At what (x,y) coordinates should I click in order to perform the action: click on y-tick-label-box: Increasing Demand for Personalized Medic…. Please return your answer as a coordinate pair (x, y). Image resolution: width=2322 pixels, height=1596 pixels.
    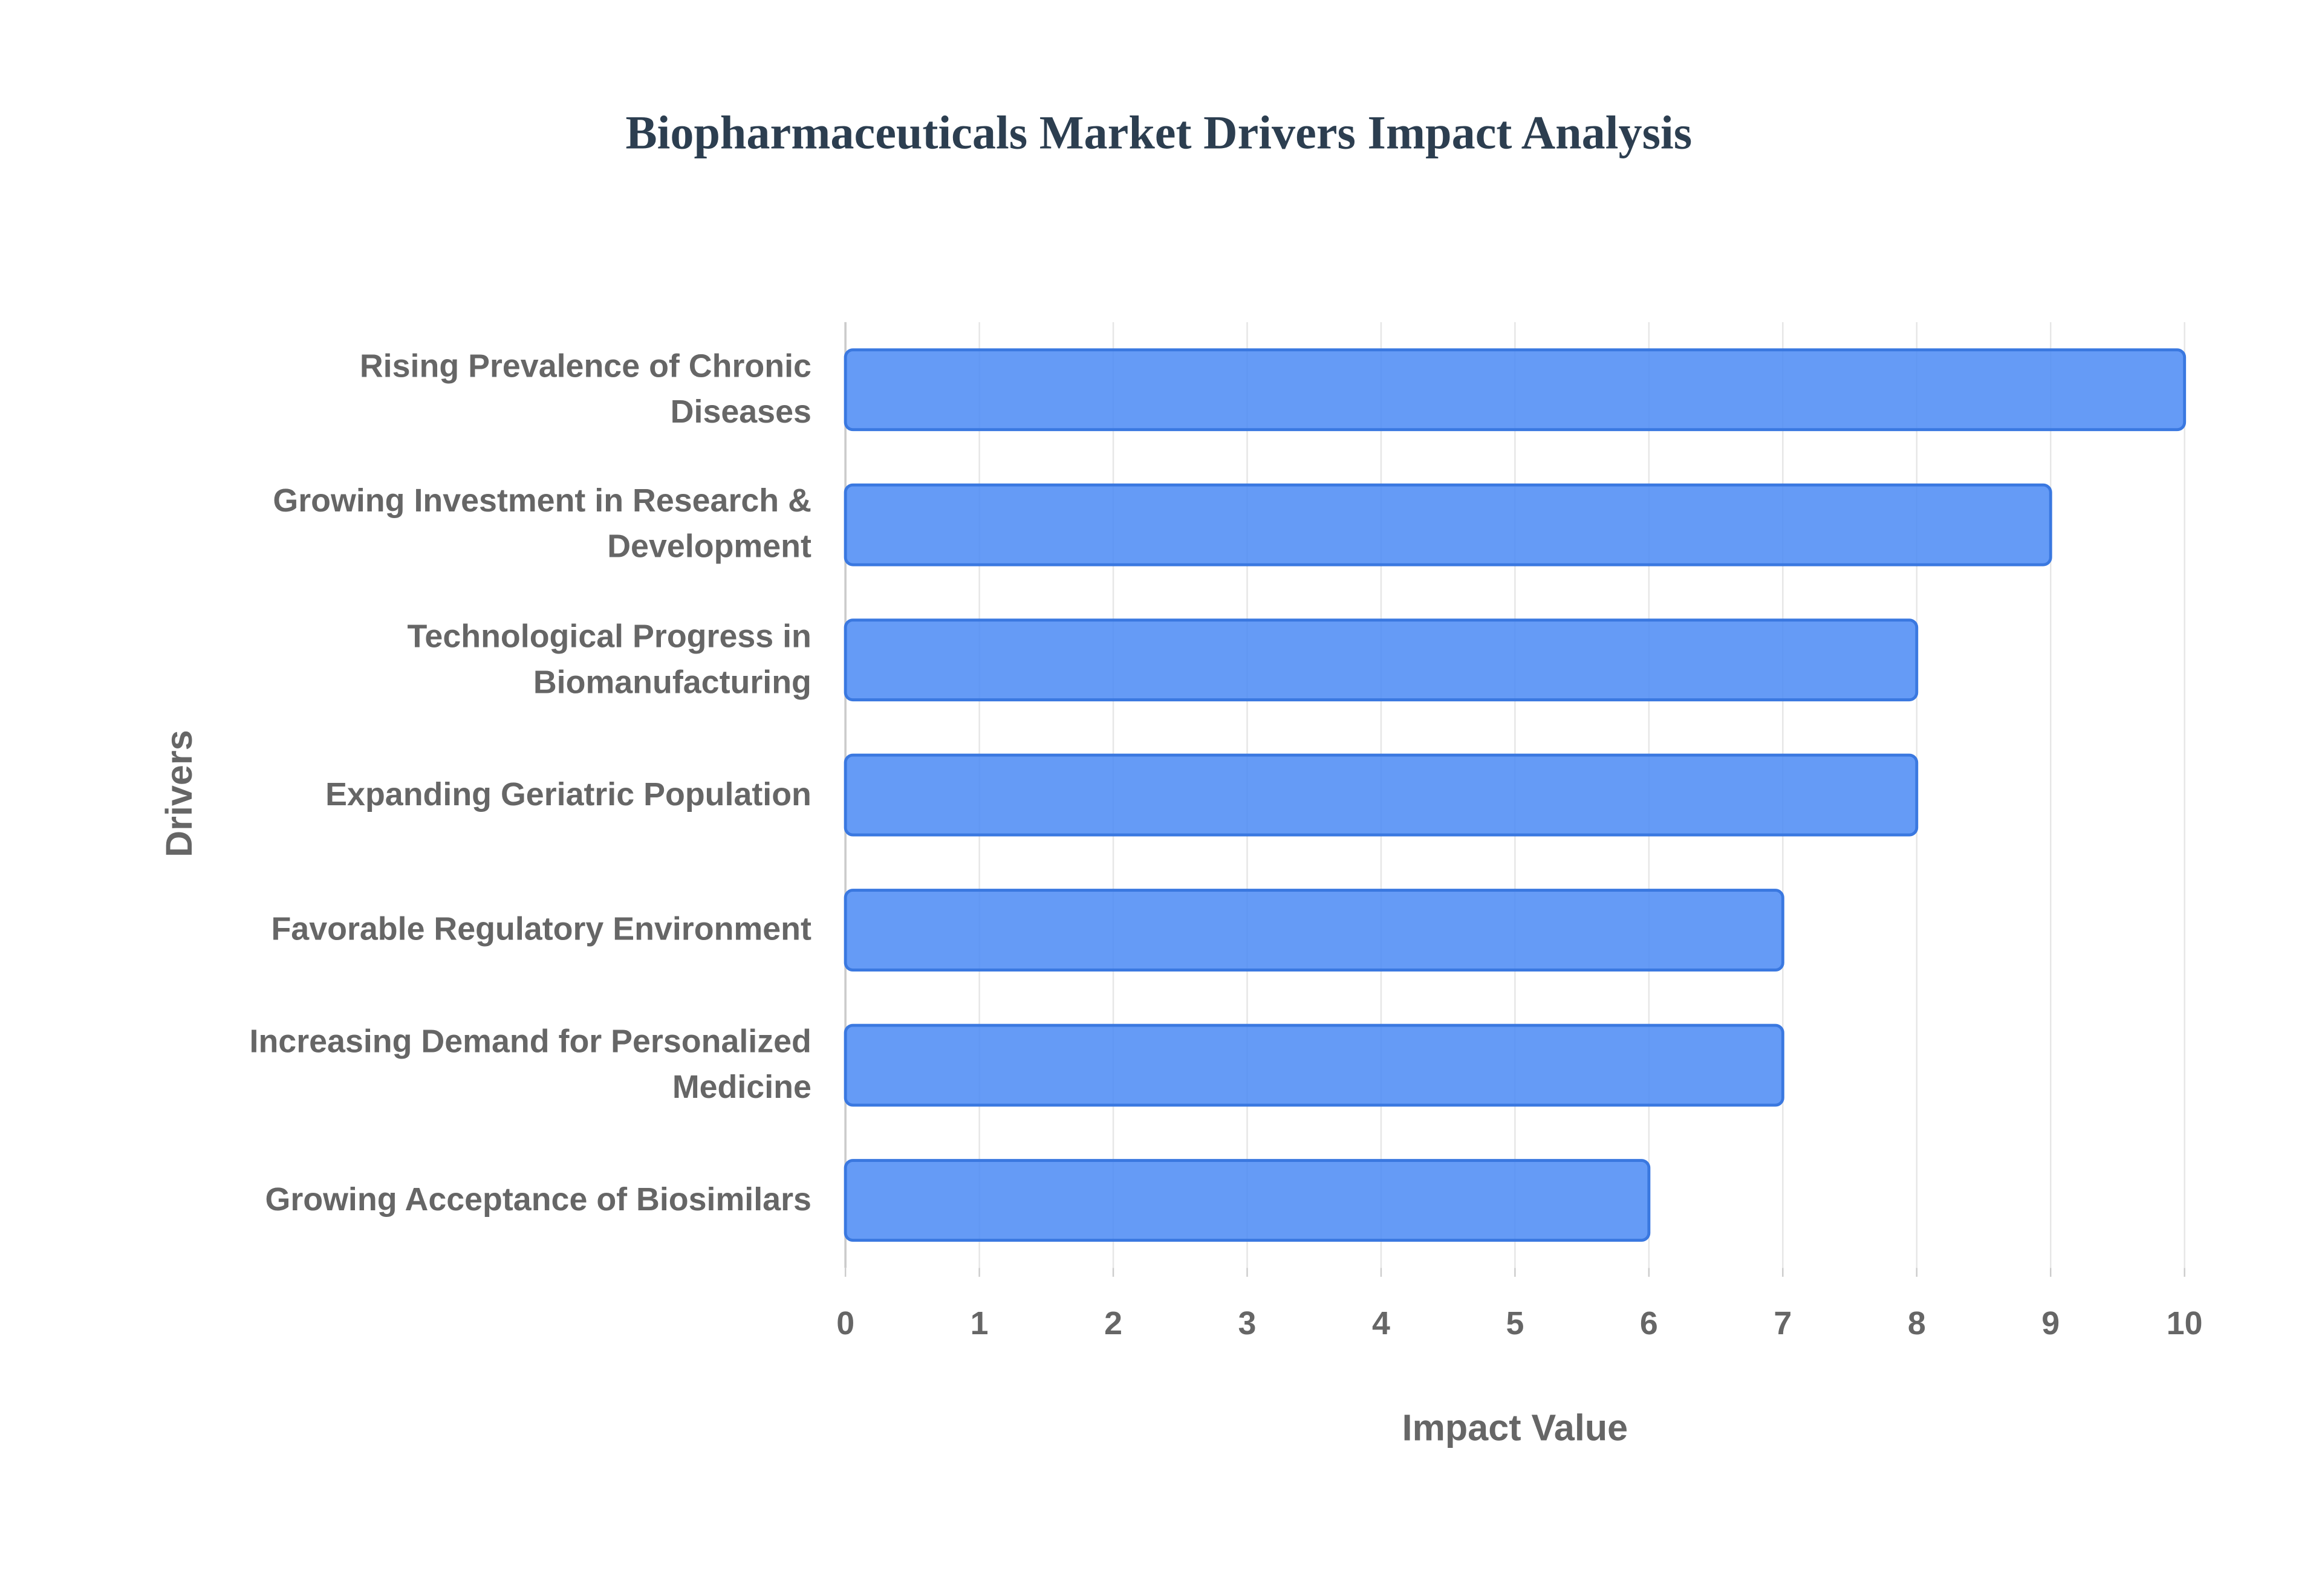
    Looking at the image, I should click on (530, 1064).